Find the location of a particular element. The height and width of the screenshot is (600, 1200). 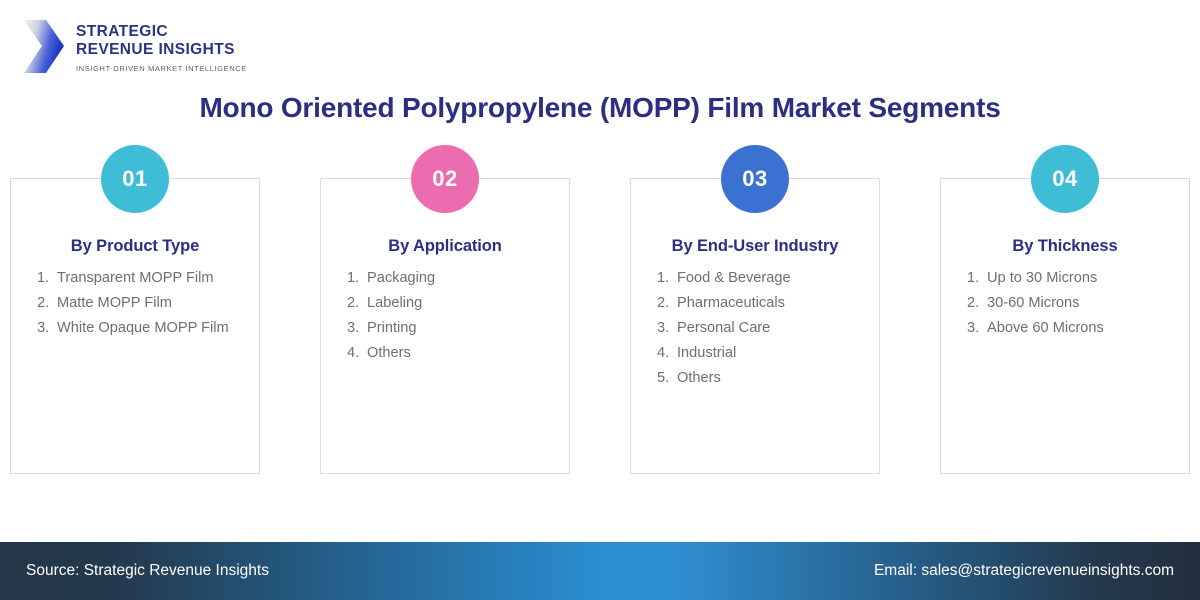

list-item-label: Labeling is located at coordinates (395, 303).